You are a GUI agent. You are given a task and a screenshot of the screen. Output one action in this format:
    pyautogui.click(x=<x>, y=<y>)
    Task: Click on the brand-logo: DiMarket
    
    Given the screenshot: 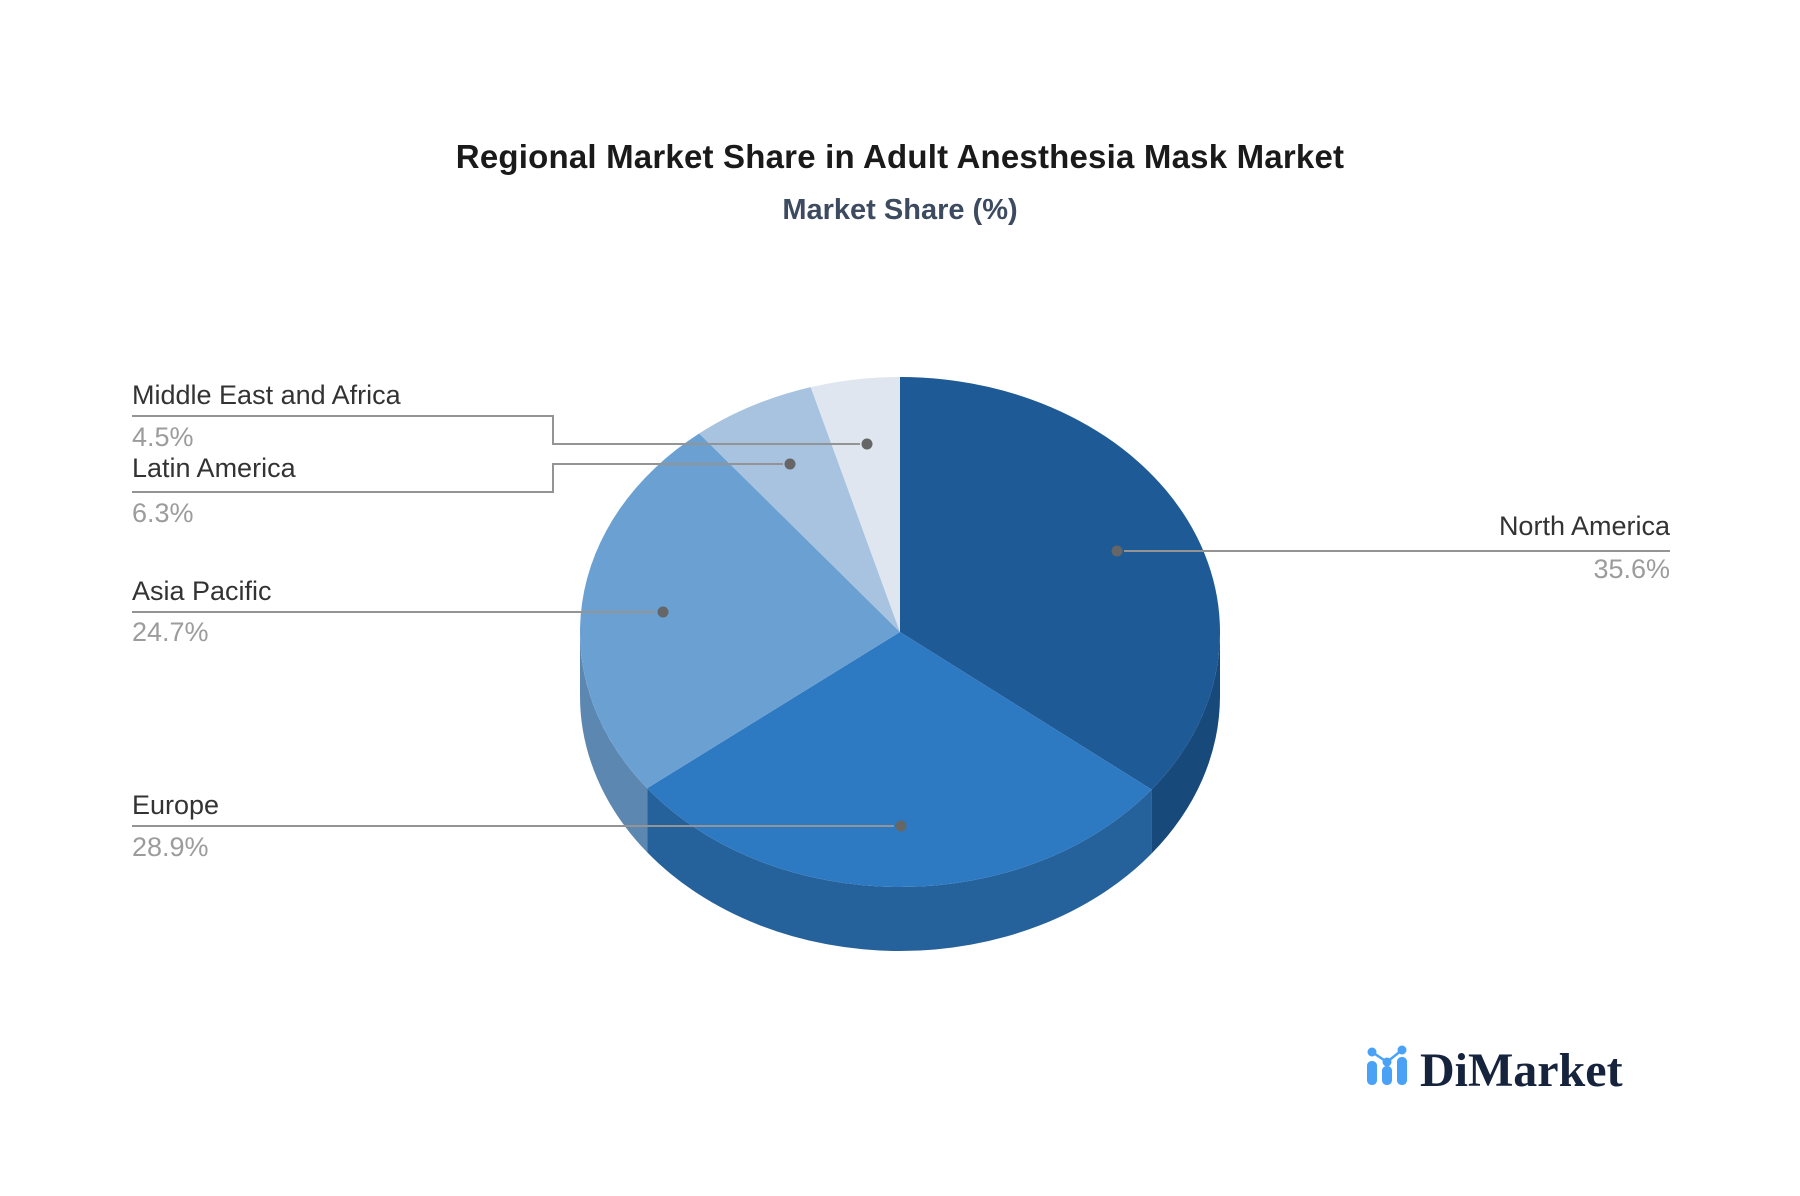 What is the action you would take?
    pyautogui.click(x=1495, y=1070)
    